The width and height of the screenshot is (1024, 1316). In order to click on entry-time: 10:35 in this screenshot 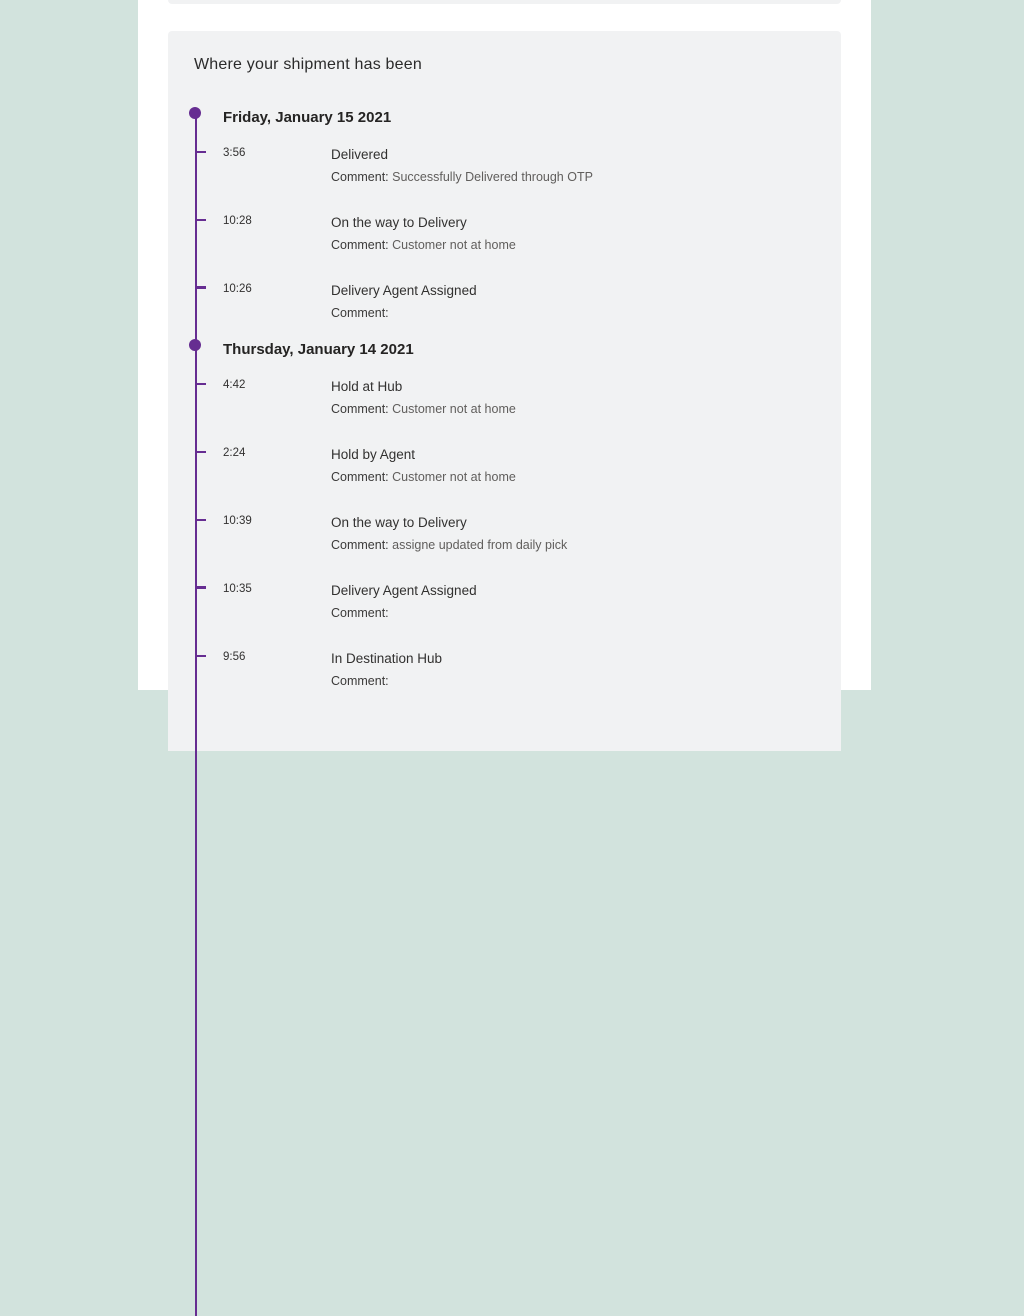, I will do `click(237, 589)`.